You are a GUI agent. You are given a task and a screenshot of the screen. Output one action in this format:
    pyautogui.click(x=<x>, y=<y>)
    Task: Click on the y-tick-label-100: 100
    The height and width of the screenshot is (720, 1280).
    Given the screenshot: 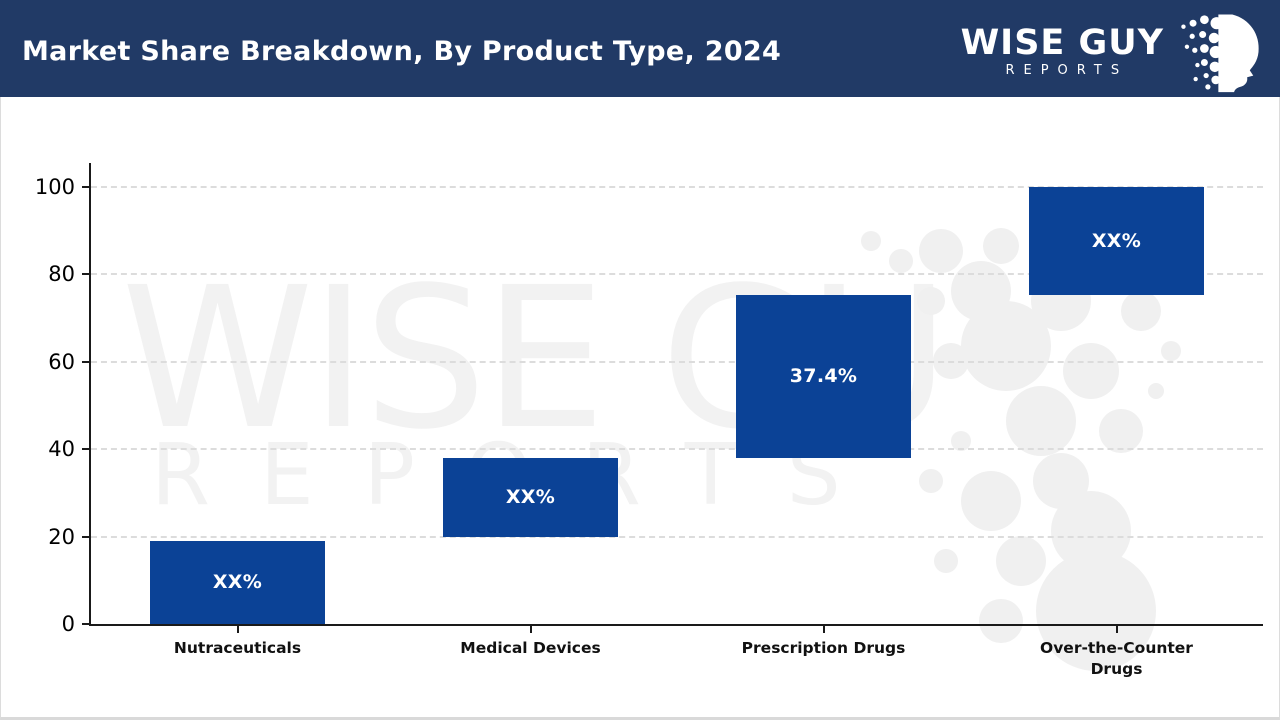 What is the action you would take?
    pyautogui.click(x=54, y=187)
    